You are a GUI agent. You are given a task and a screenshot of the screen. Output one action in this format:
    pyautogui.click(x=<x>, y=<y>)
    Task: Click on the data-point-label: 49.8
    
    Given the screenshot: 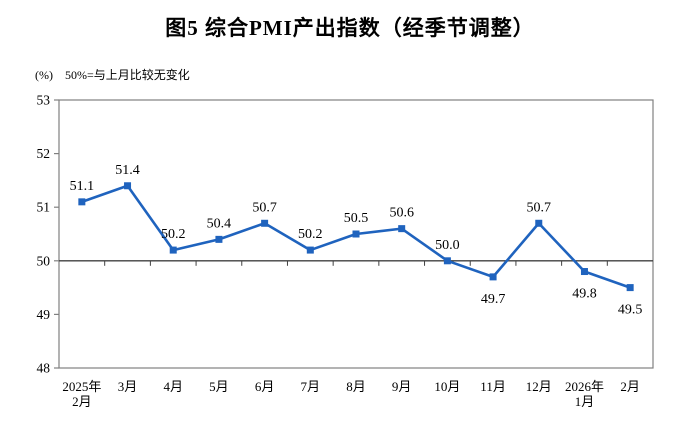 What is the action you would take?
    pyautogui.click(x=584, y=294)
    